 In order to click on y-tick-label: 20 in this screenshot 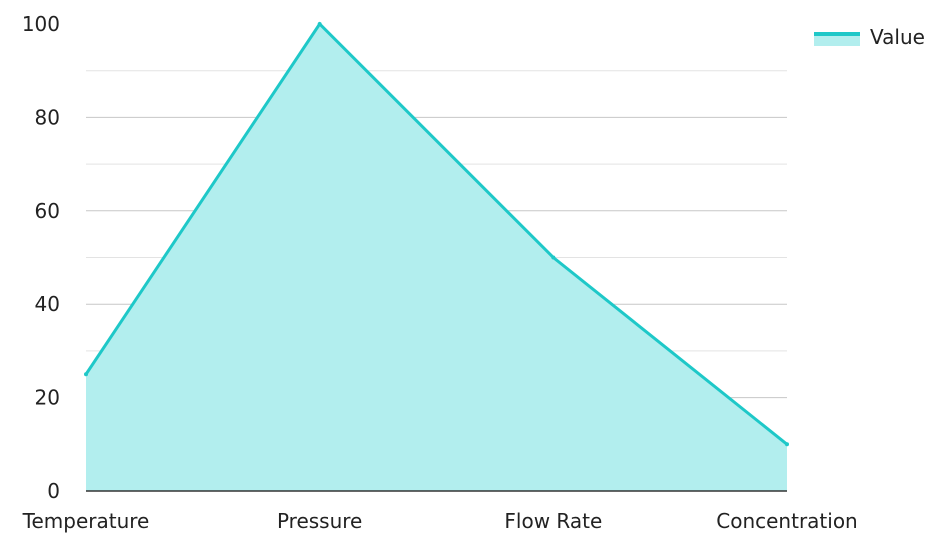, I will do `click(47, 398)`.